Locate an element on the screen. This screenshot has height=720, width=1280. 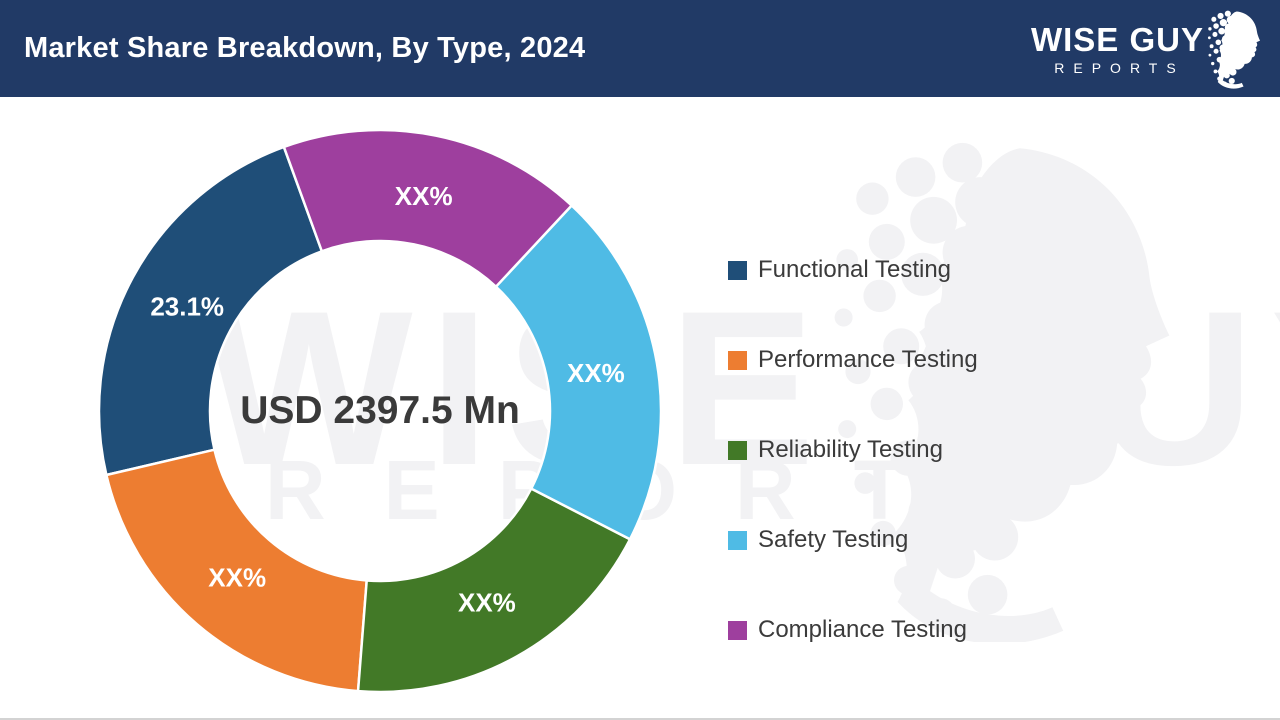
legend-item-safety-testing: Safety Testing is located at coordinates (853, 540).